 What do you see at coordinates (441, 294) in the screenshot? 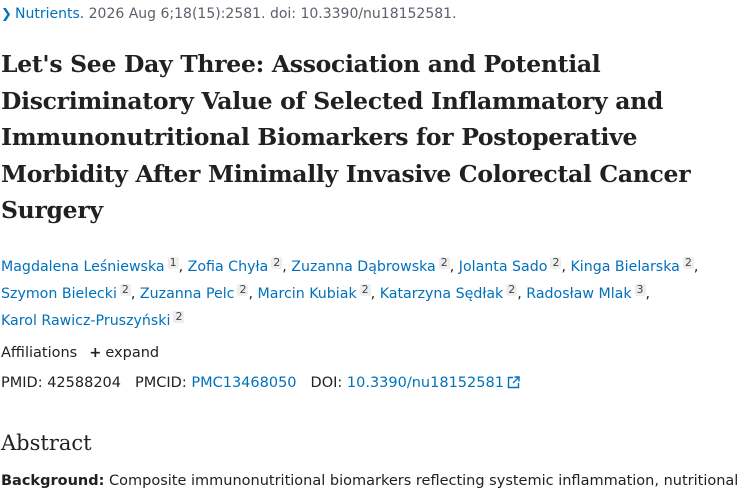
I see `author-link: Katarzyna Sędłak` at bounding box center [441, 294].